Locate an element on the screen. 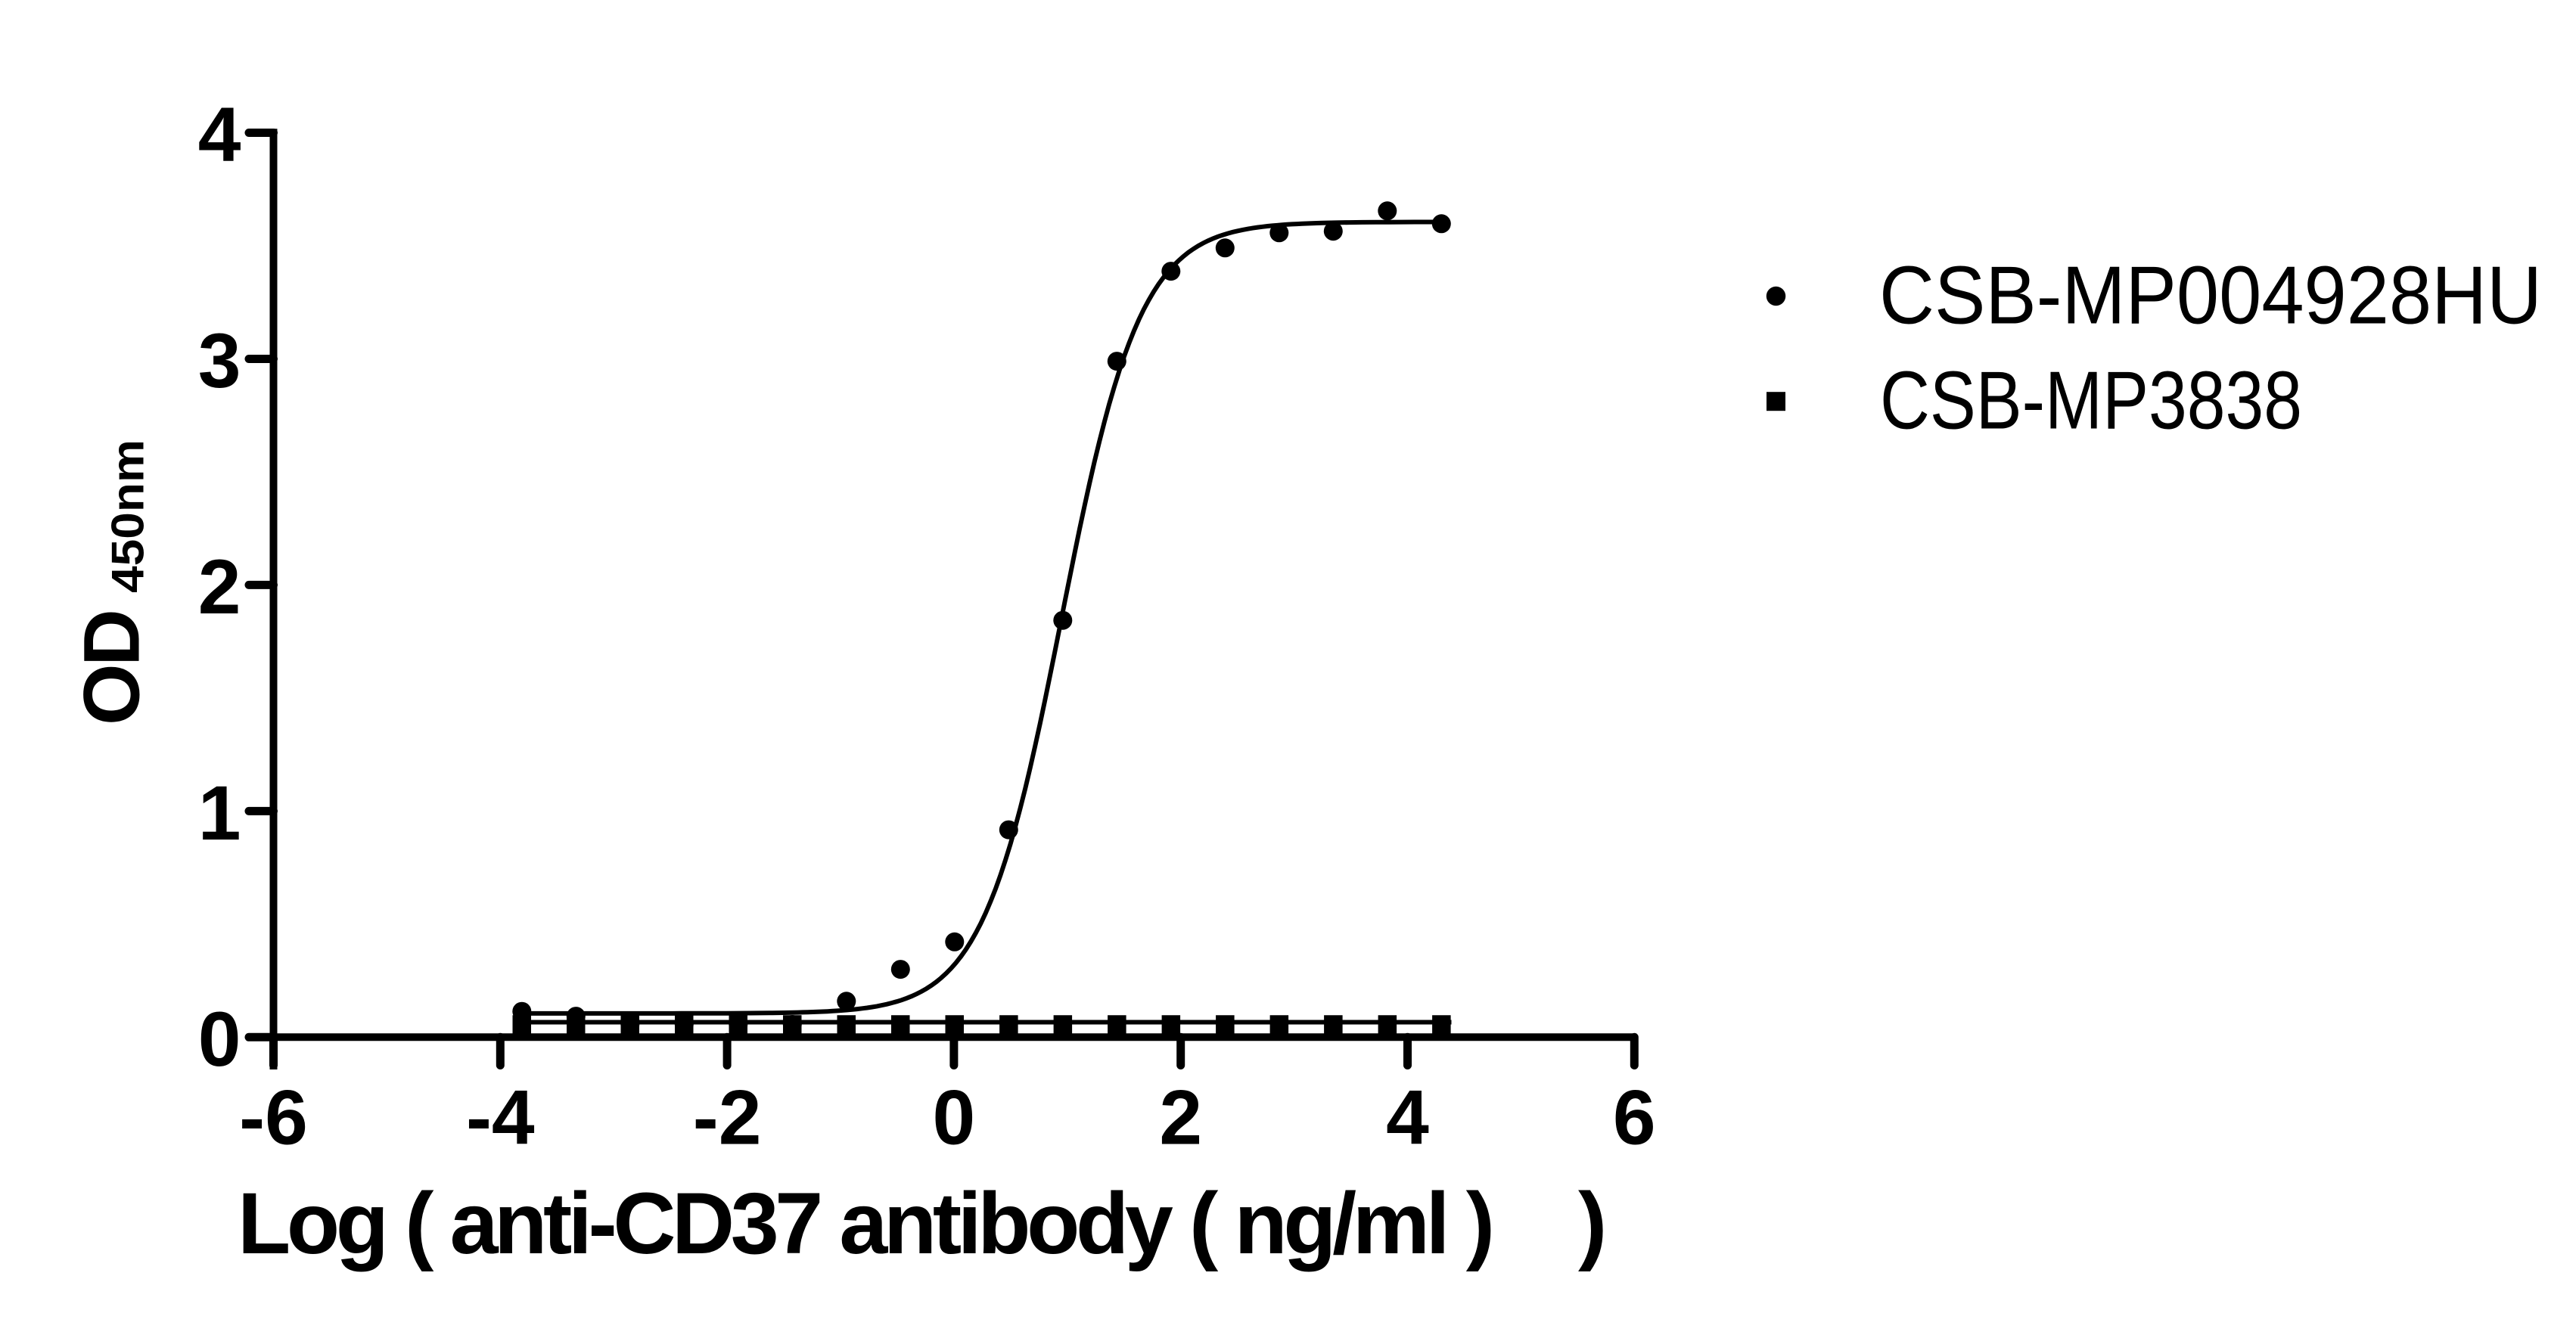 The image size is (2576, 1341). svg-text: -2 is located at coordinates (727, 1118).